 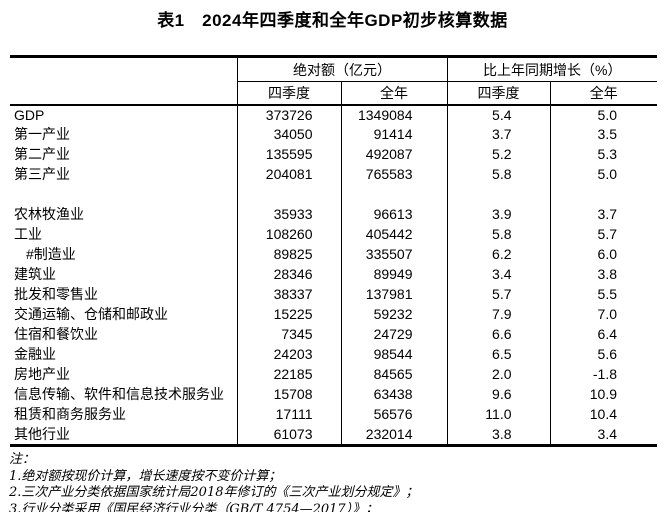 I want to click on table-row: 租赁和商务服务业 17111 56576 11.0 10.4, so click(x=334, y=414).